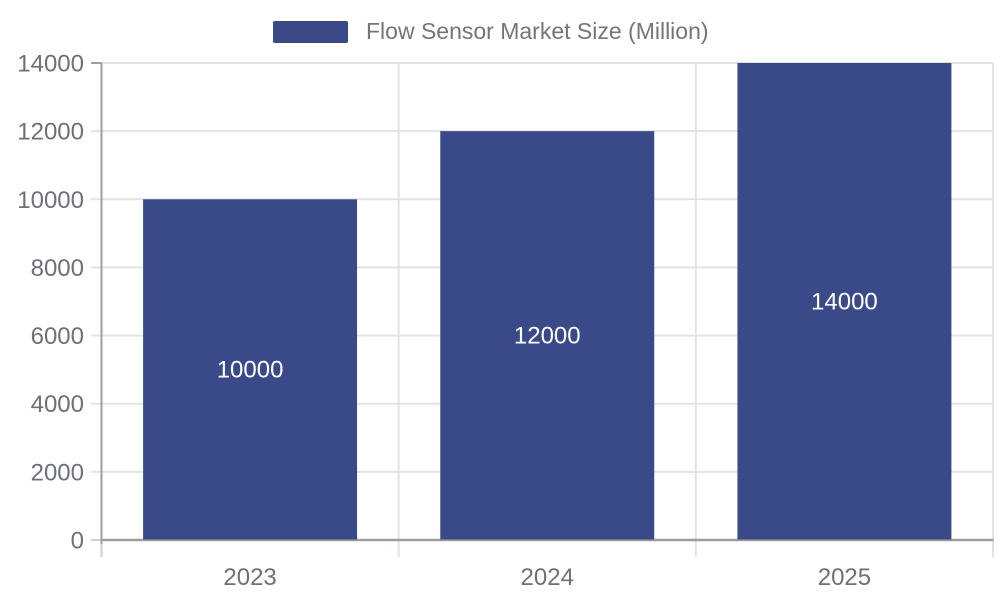 The width and height of the screenshot is (1000, 600). What do you see at coordinates (537, 31) in the screenshot?
I see `legend-label: Flow Sensor Market Size (Million)` at bounding box center [537, 31].